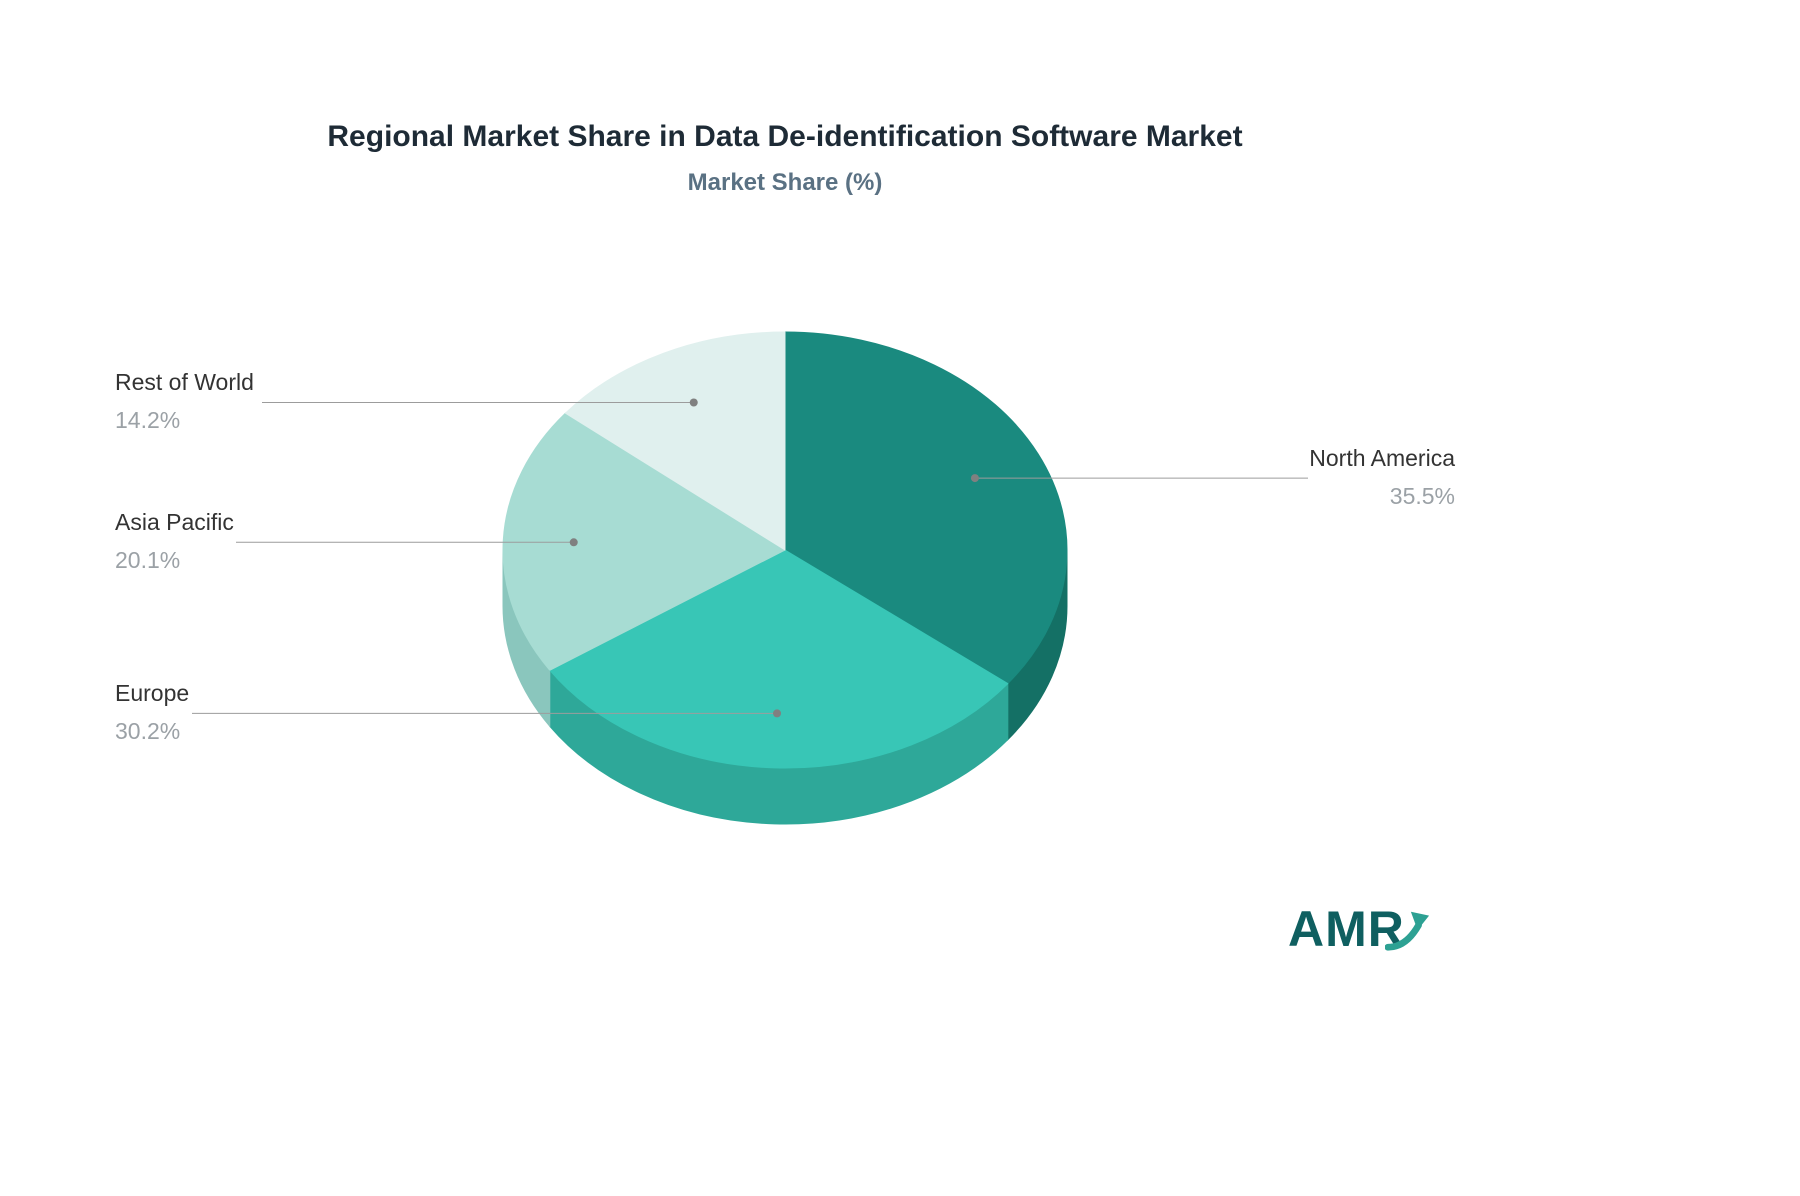 Image resolution: width=1800 pixels, height=1196 pixels. Describe the element at coordinates (184, 382) in the screenshot. I see `pie-label-name: Rest of World` at that location.